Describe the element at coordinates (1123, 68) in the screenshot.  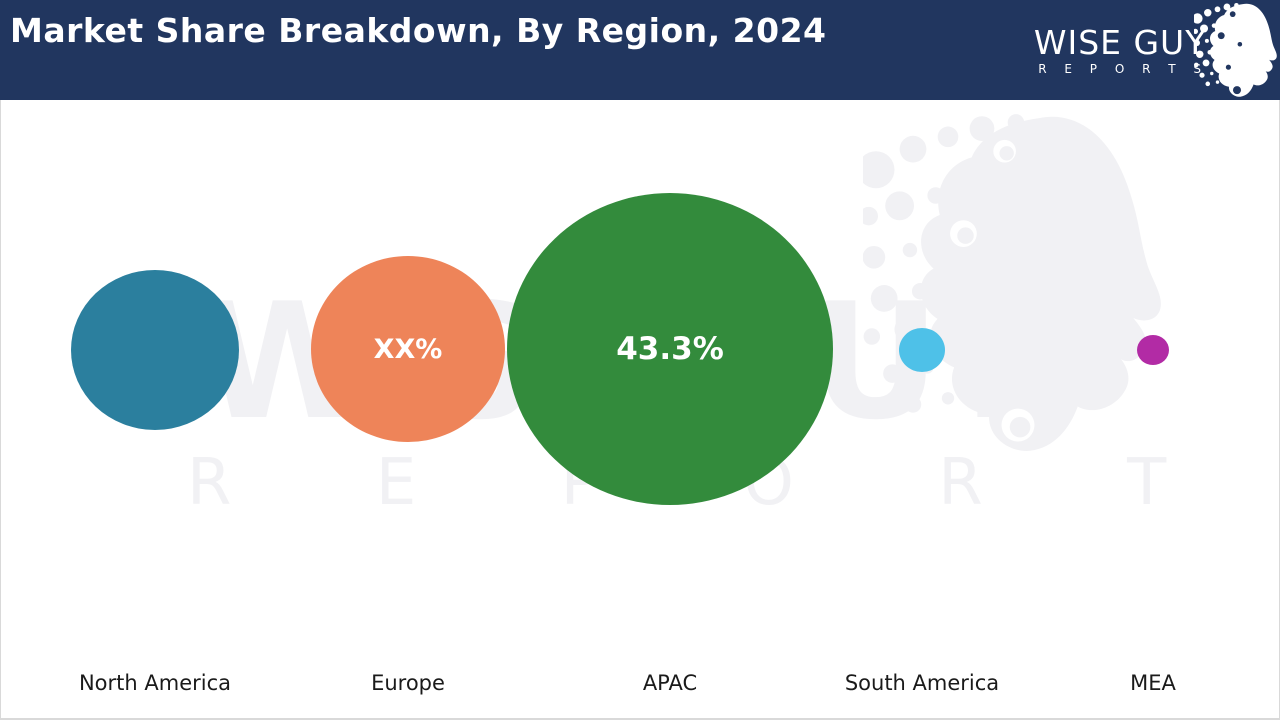
I see `brand-subtitle: R E P O R T S` at that location.